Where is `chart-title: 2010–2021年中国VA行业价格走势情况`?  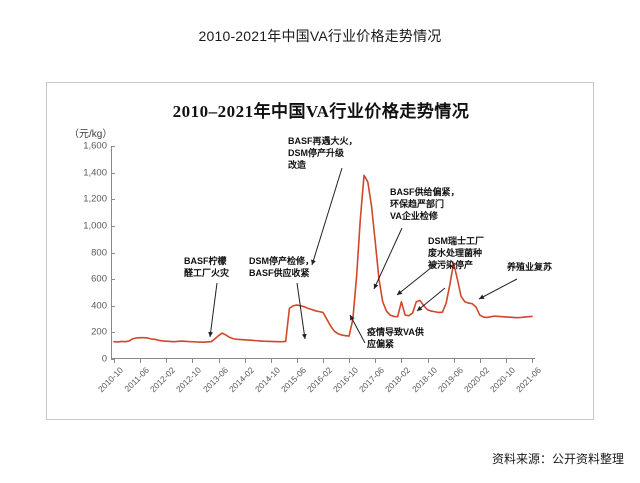
chart-title: 2010–2021年中国VA行业价格走势情况 is located at coordinates (321, 111).